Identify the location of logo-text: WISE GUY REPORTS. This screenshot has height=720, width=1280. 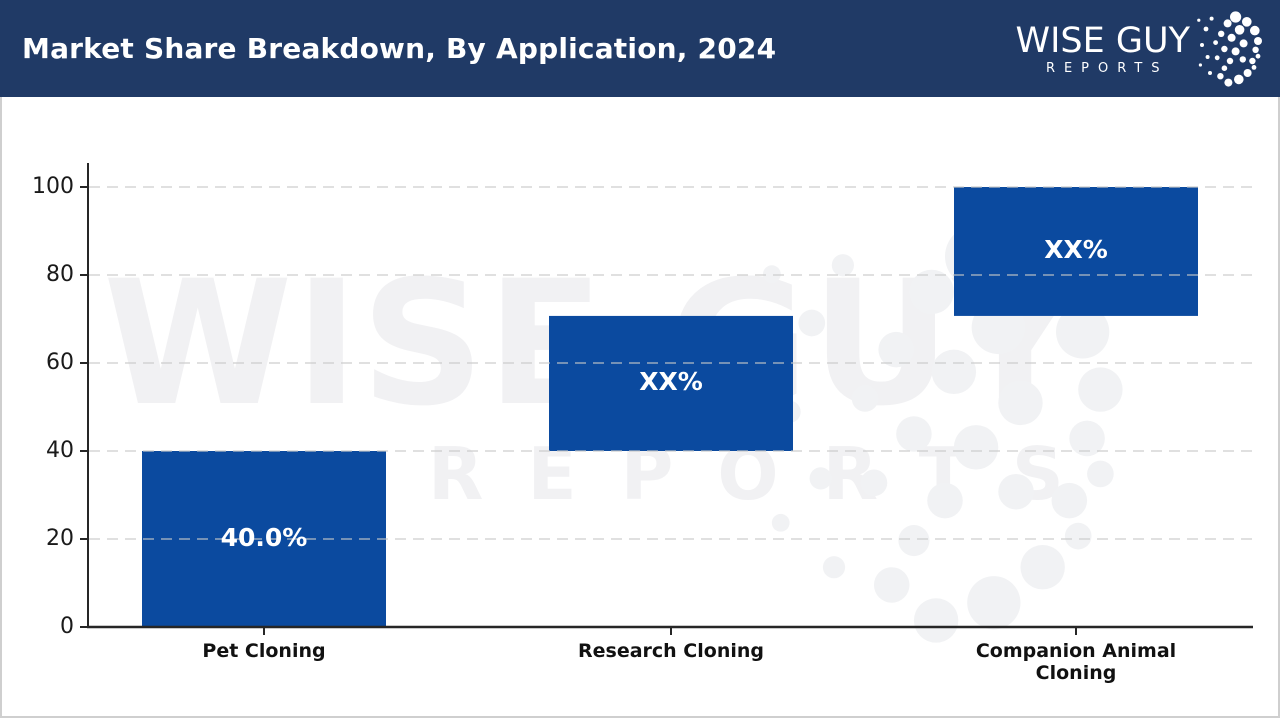
(1102, 50).